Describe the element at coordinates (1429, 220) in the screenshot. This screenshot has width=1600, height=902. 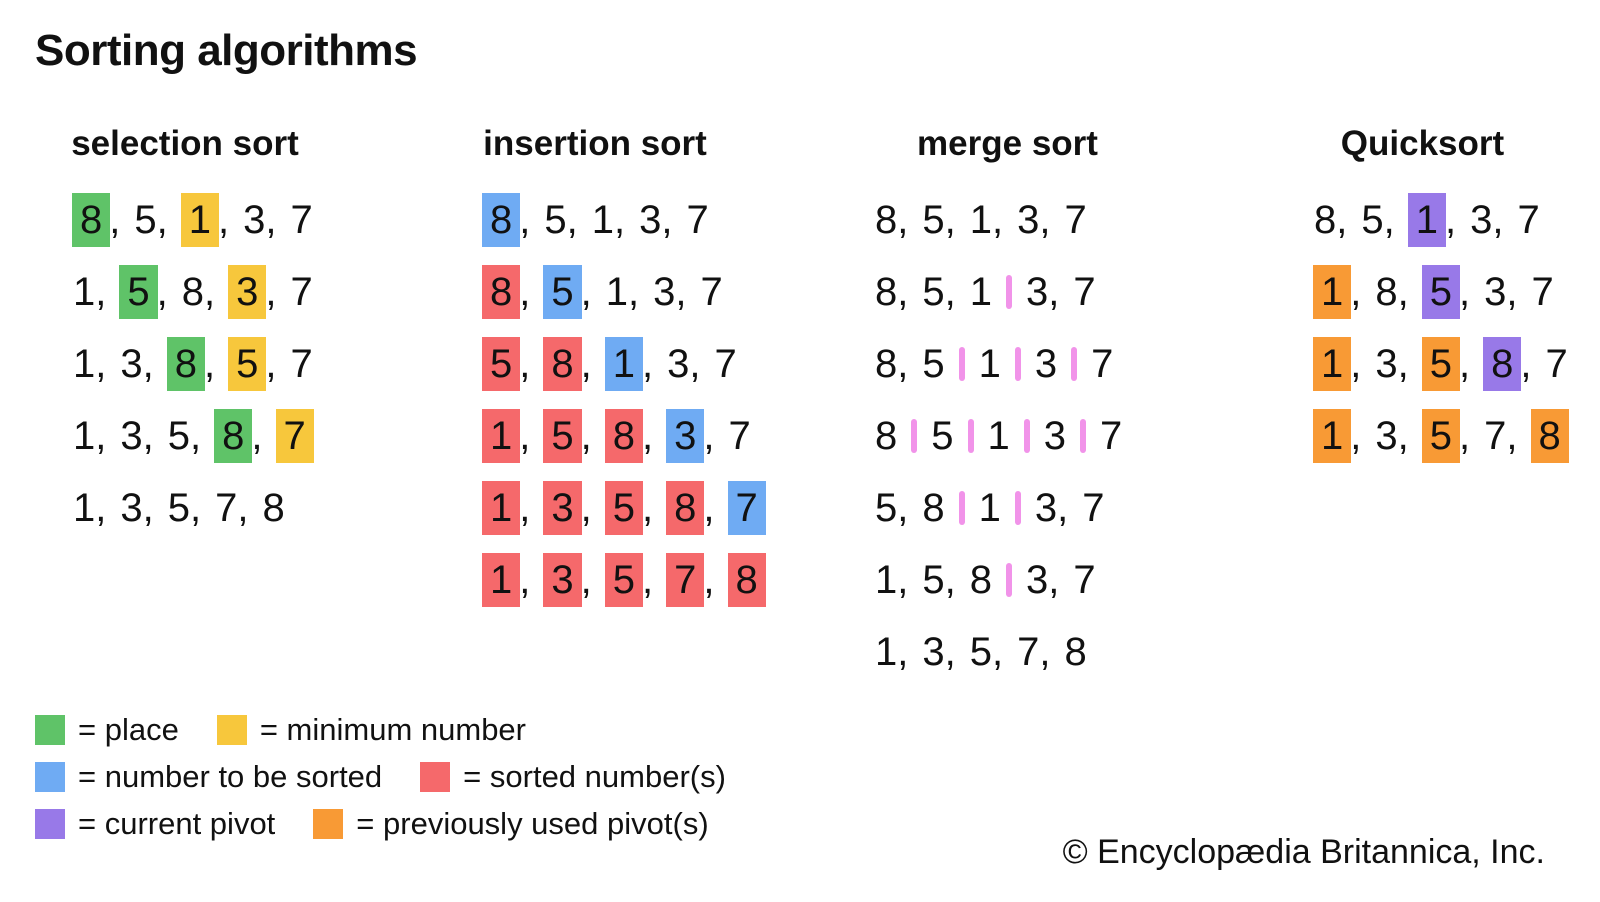
I see `sequence-row: 8,5,1,3,7` at that location.